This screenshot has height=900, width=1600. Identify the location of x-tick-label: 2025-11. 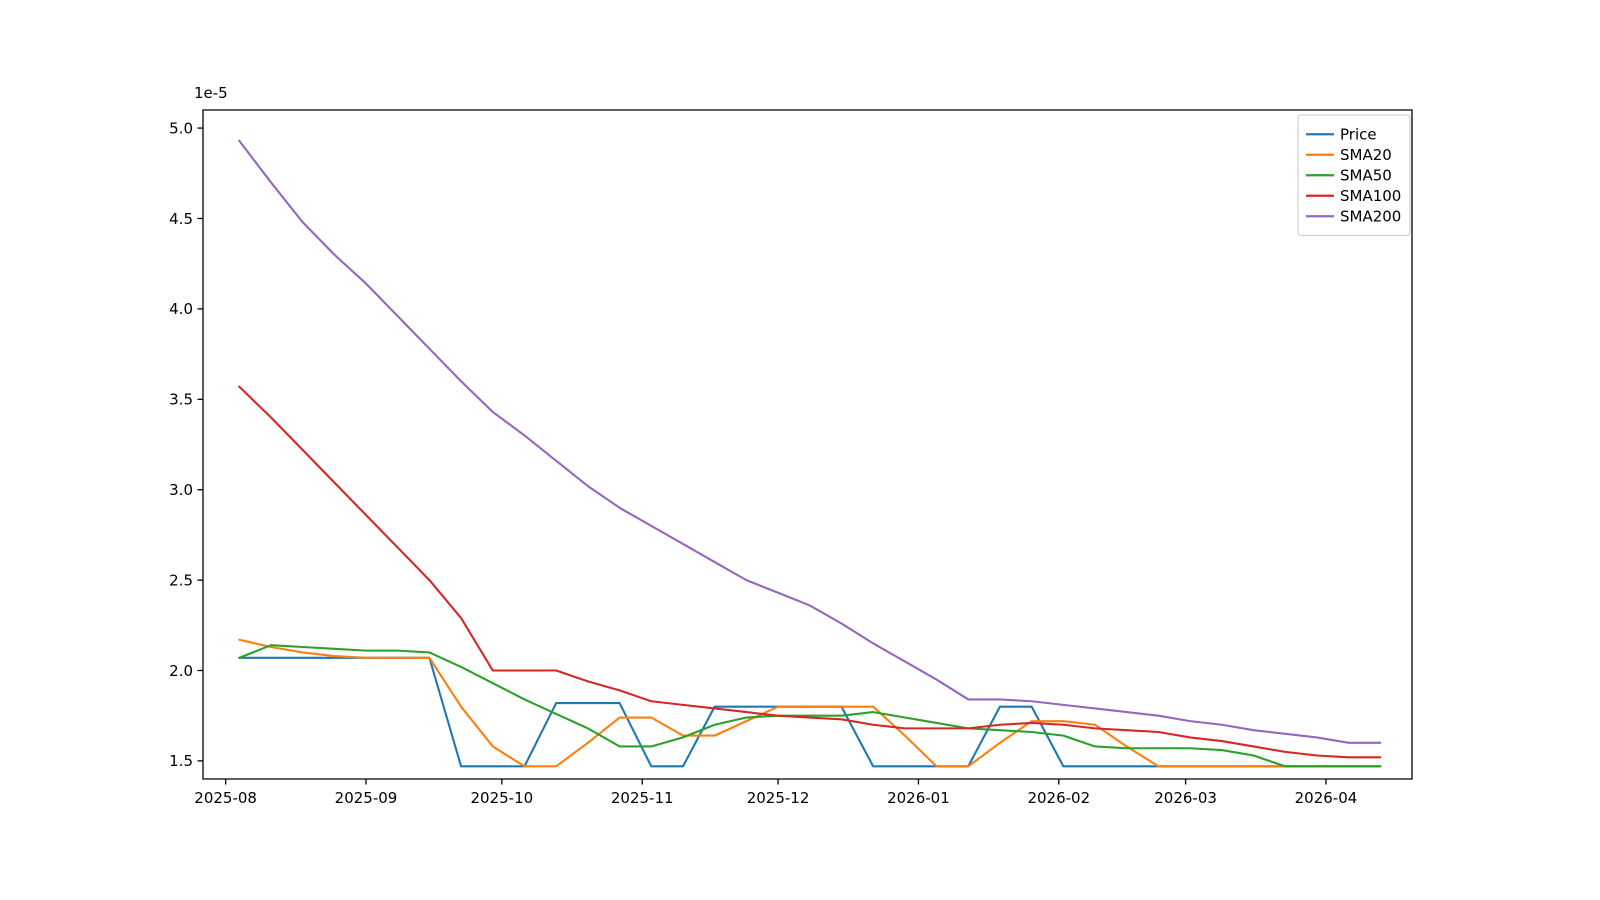
(642, 798).